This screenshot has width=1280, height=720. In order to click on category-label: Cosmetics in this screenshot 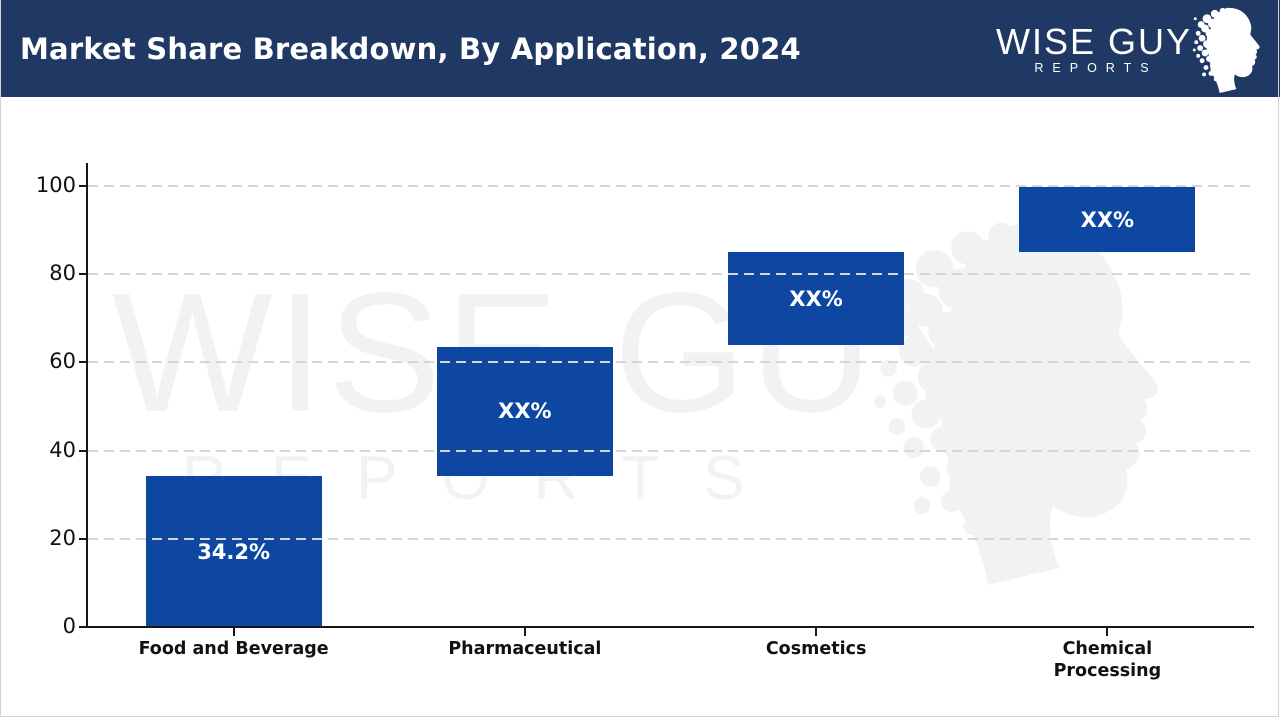, I will do `click(816, 649)`.